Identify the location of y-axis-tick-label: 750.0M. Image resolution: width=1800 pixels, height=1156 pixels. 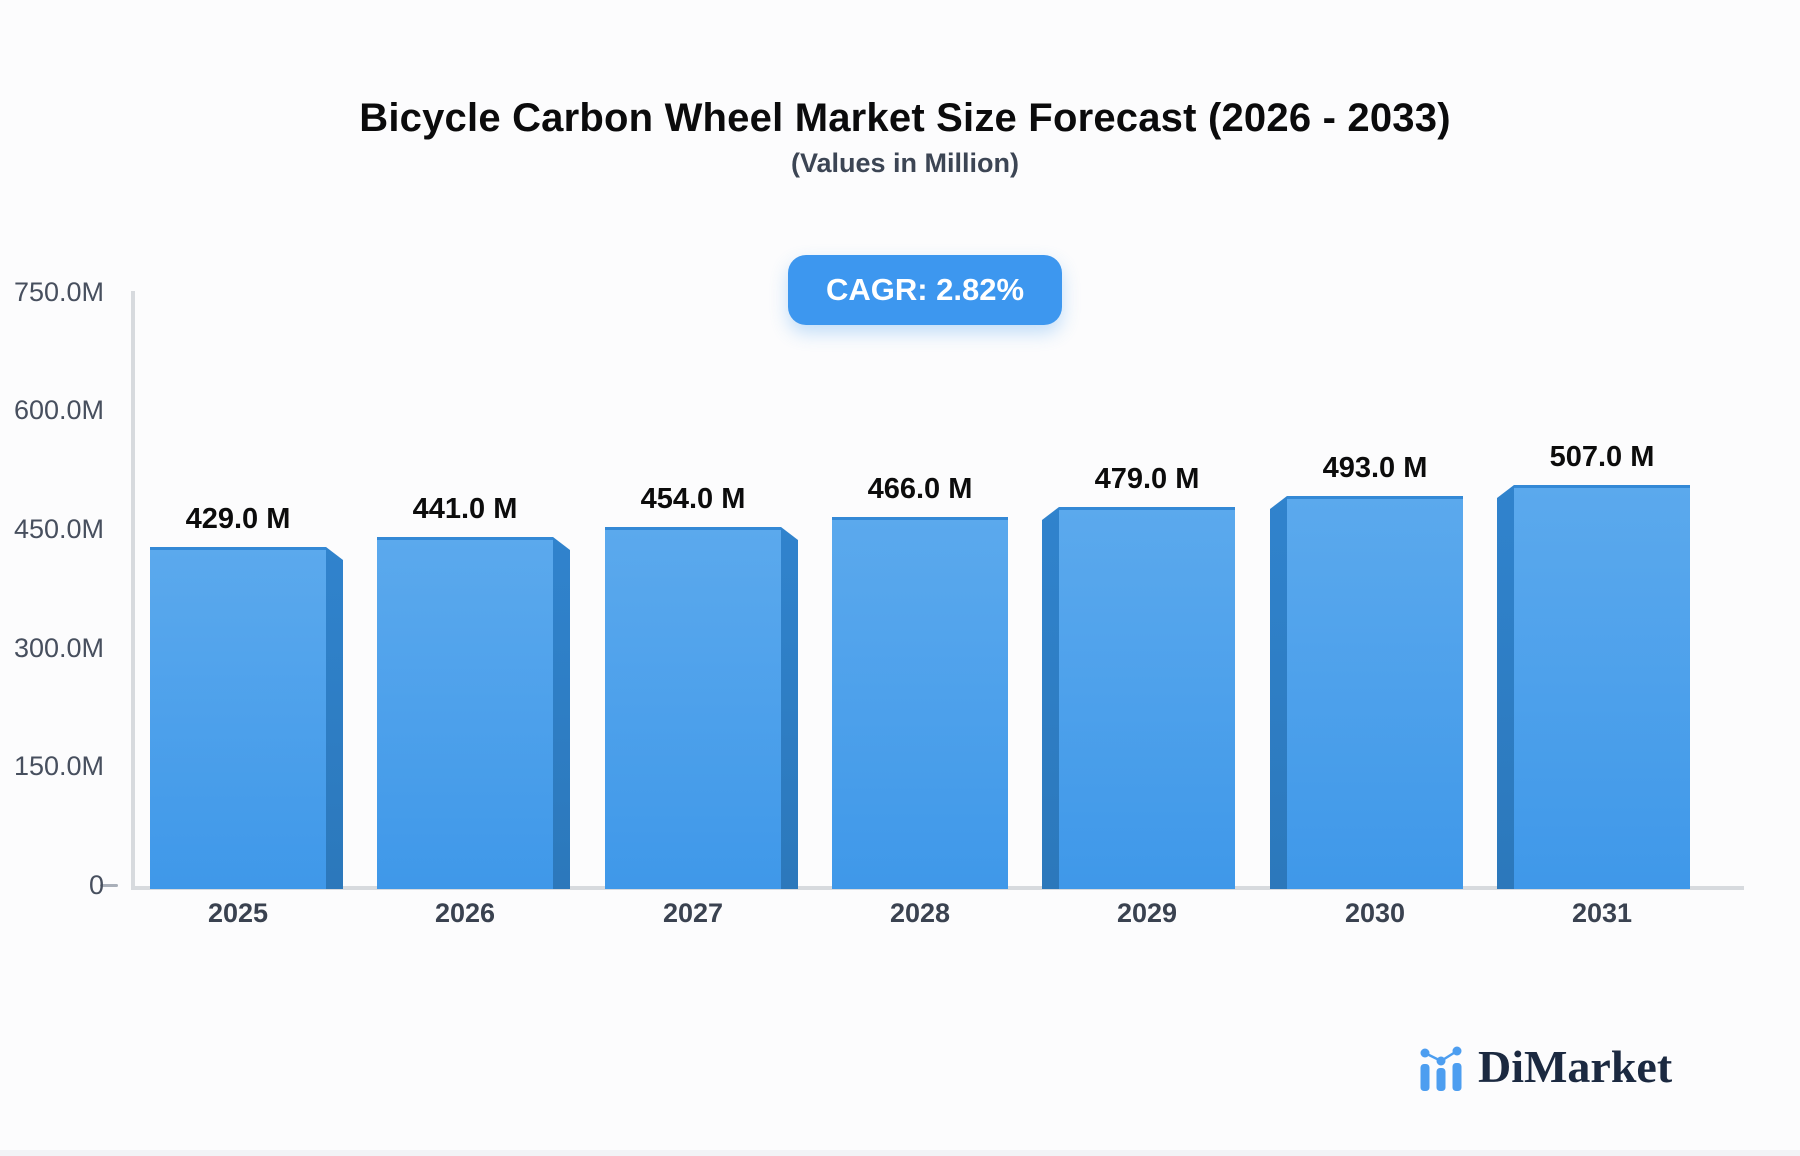
(58, 292).